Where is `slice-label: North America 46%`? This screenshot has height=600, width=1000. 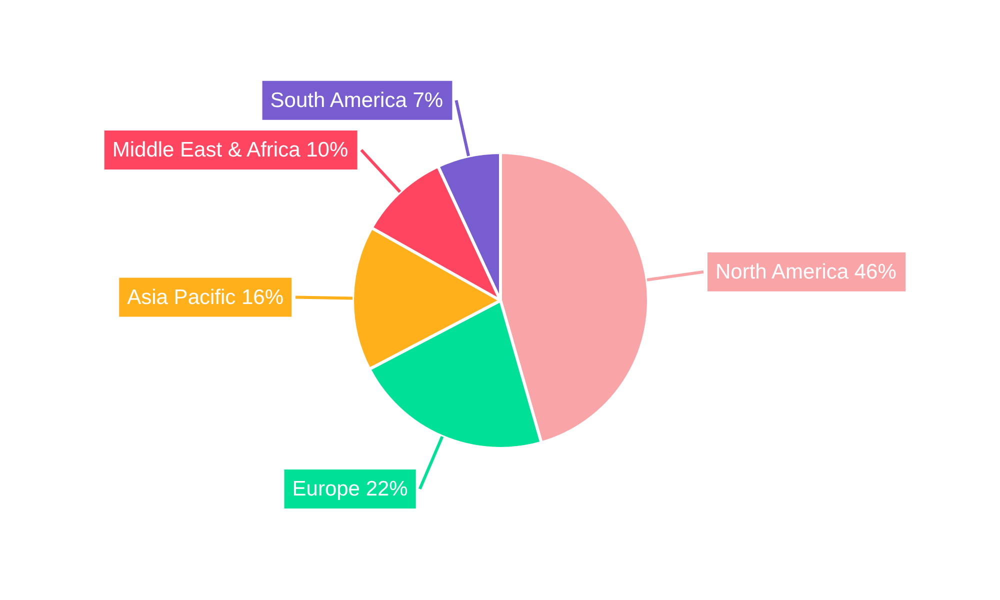
slice-label: North America 46% is located at coordinates (805, 272).